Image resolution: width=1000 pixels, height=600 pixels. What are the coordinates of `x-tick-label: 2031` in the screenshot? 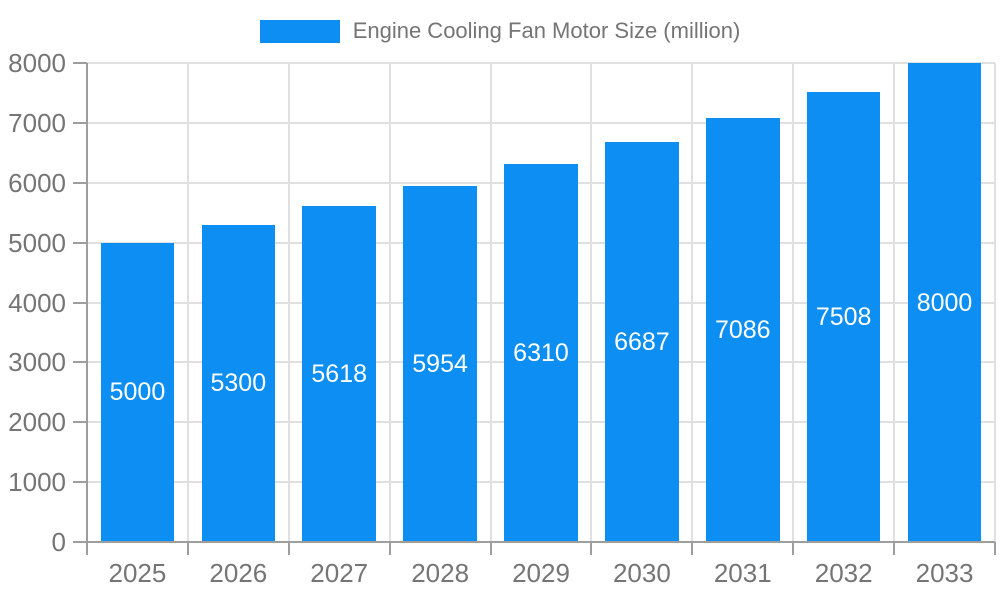 It's located at (742, 573).